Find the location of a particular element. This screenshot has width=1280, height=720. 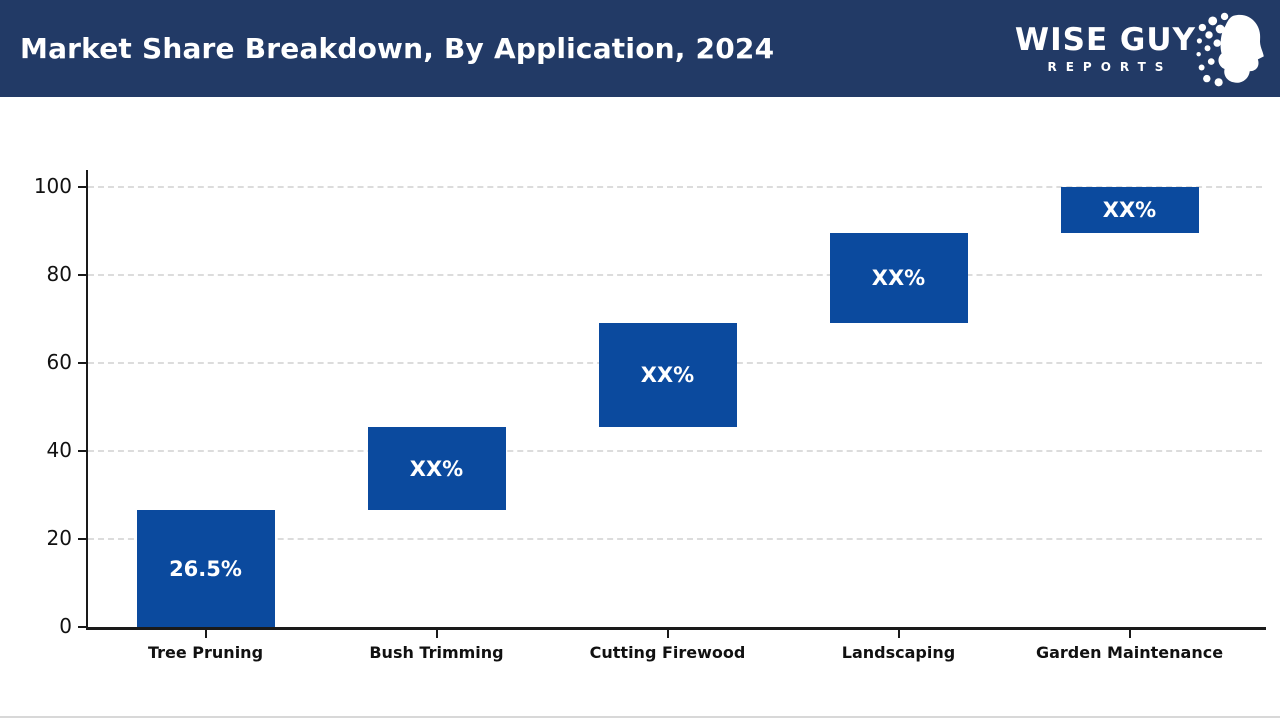

logo-wordmark: WISE GUY REPORTS is located at coordinates (1105, 47).